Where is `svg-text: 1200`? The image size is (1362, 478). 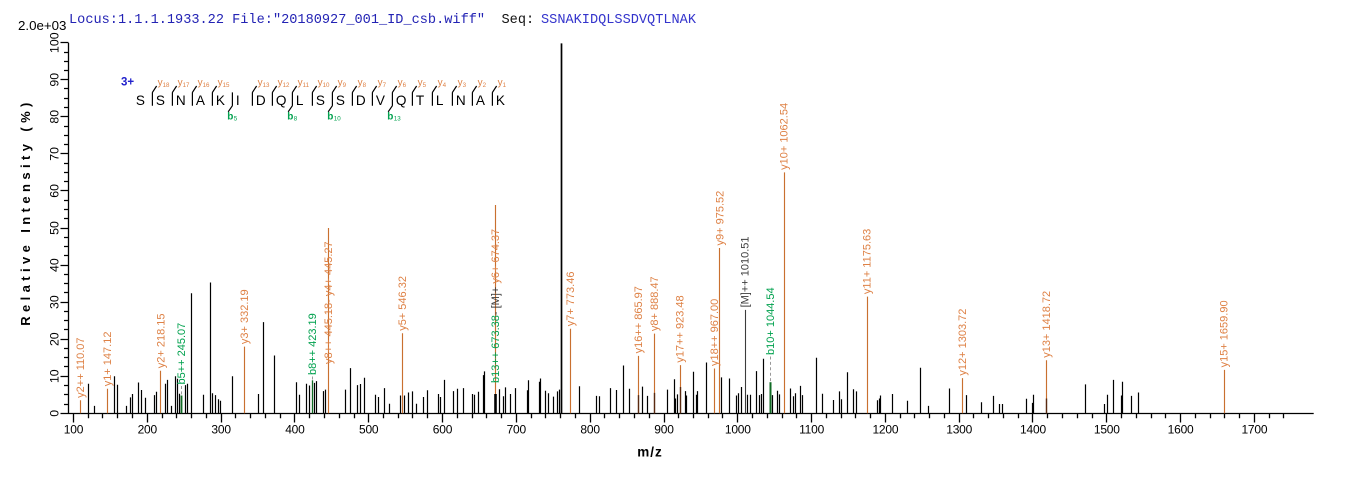
svg-text: 1200 is located at coordinates (885, 430).